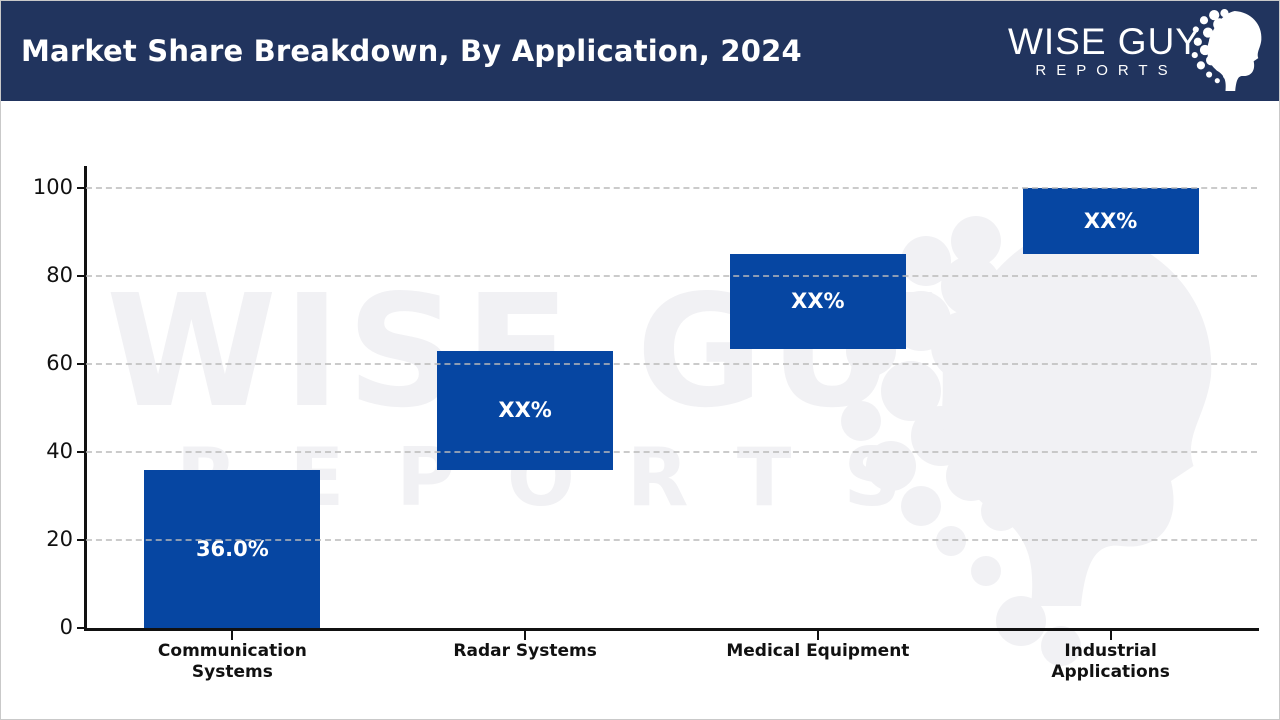 This screenshot has height=720, width=1280. Describe the element at coordinates (1104, 42) in the screenshot. I see `logo-wordmark-main: WISE GUY` at that location.